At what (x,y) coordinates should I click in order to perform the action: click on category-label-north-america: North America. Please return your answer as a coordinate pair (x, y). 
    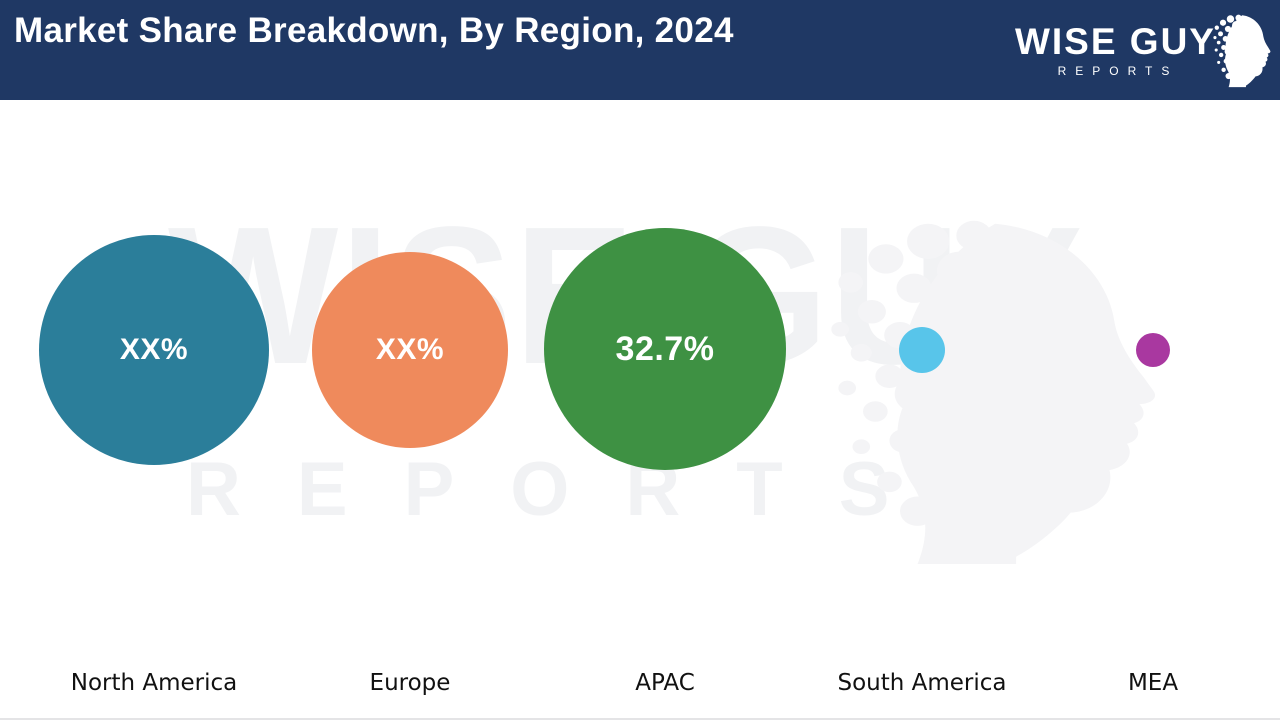
    Looking at the image, I should click on (154, 683).